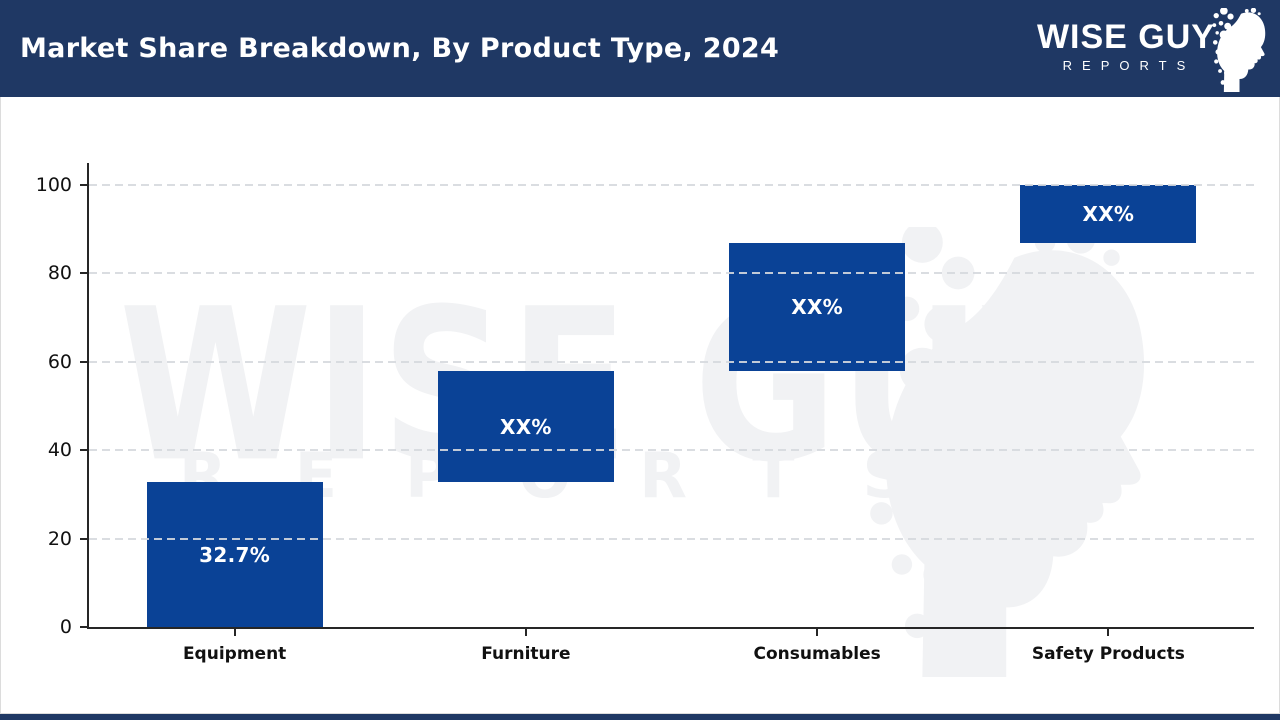 Image resolution: width=1280 pixels, height=720 pixels. I want to click on brand-logo: WISE GUY REPORTS, so click(1145, 49).